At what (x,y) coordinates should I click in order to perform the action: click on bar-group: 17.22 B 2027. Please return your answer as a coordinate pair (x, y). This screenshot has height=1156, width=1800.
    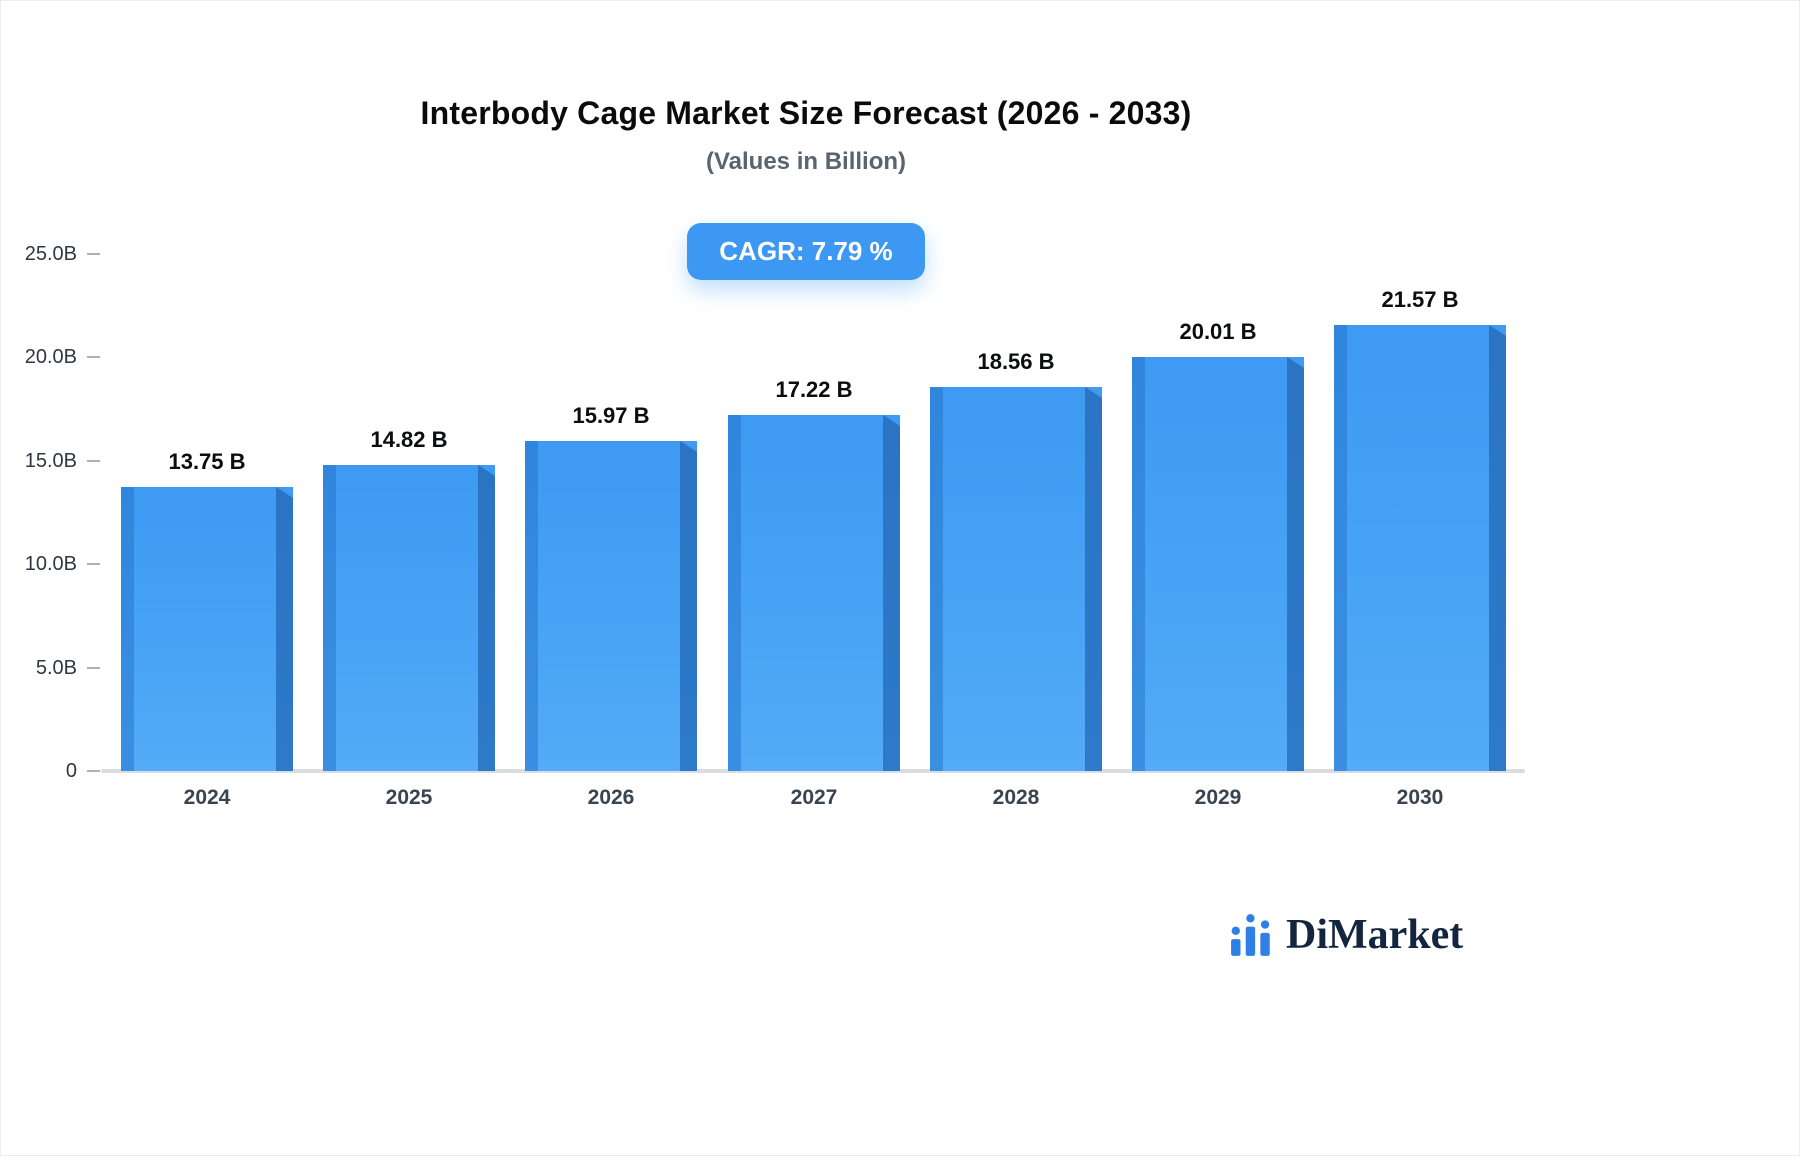
    Looking at the image, I should click on (814, 531).